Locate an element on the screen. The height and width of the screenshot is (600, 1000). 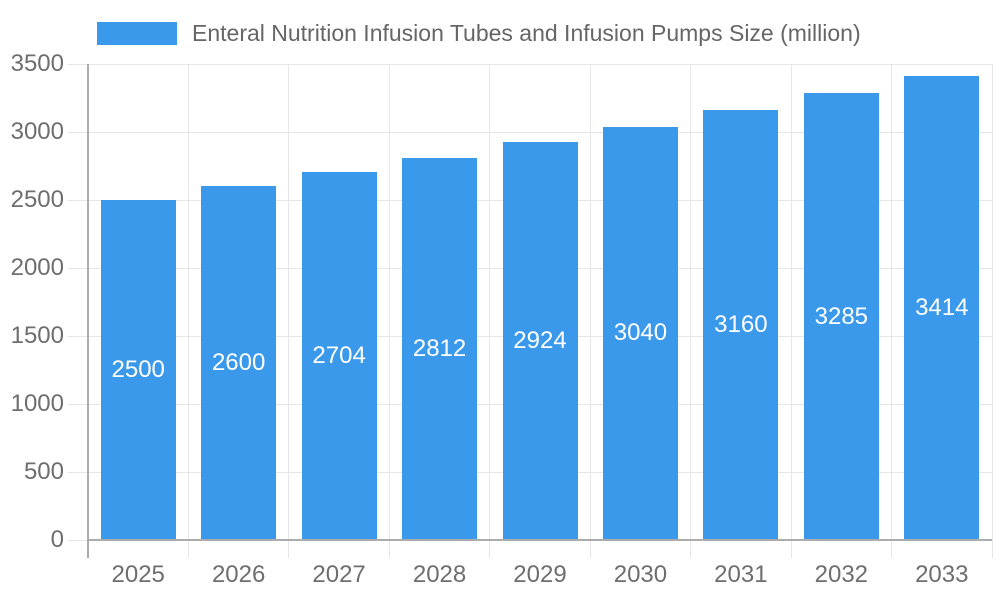
bar-value-label: 2812 is located at coordinates (439, 348).